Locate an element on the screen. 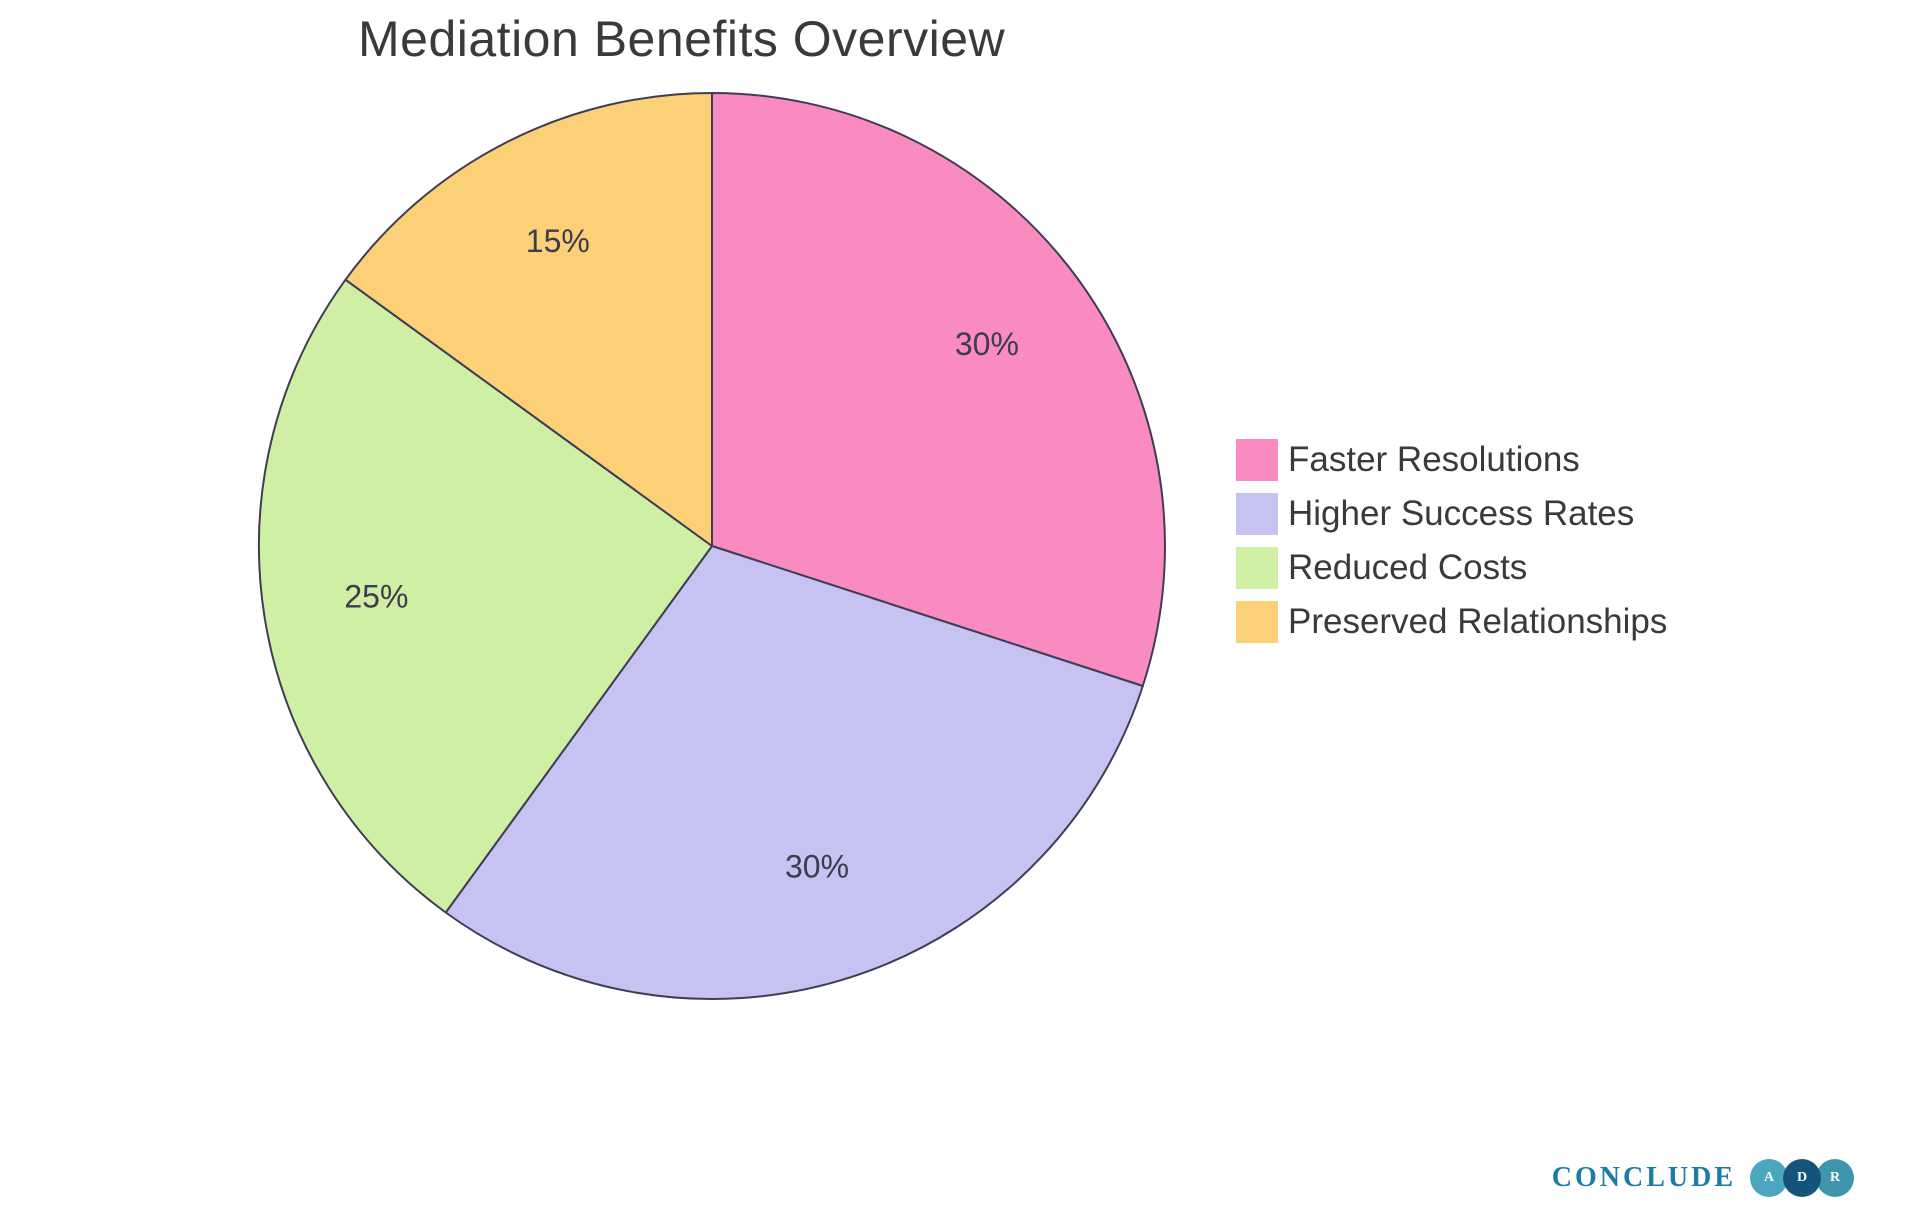 This screenshot has width=1920, height=1215. adr-badge-d: D is located at coordinates (1802, 1178).